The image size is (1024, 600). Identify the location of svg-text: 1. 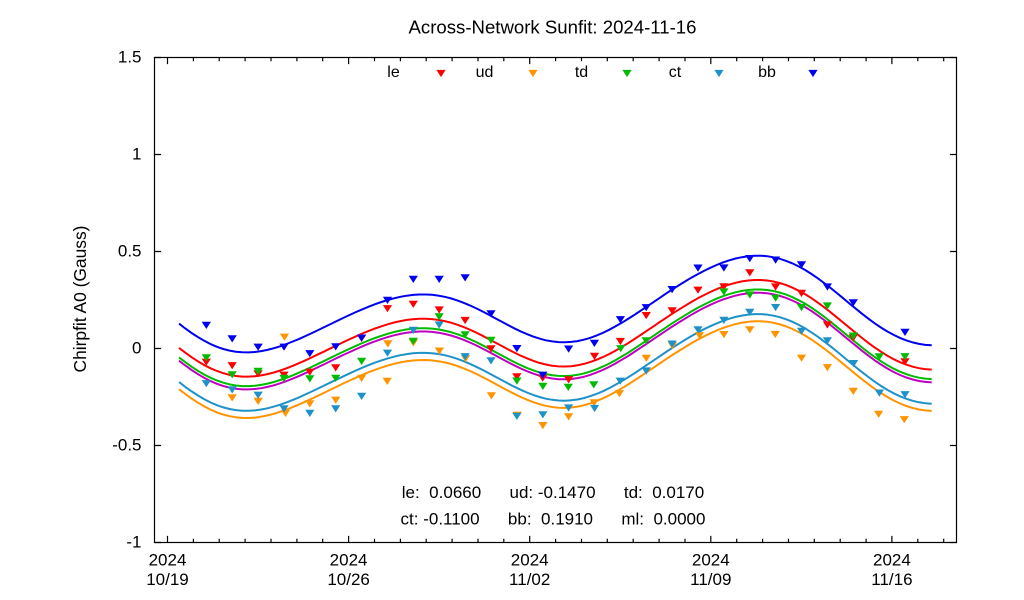
(136, 153).